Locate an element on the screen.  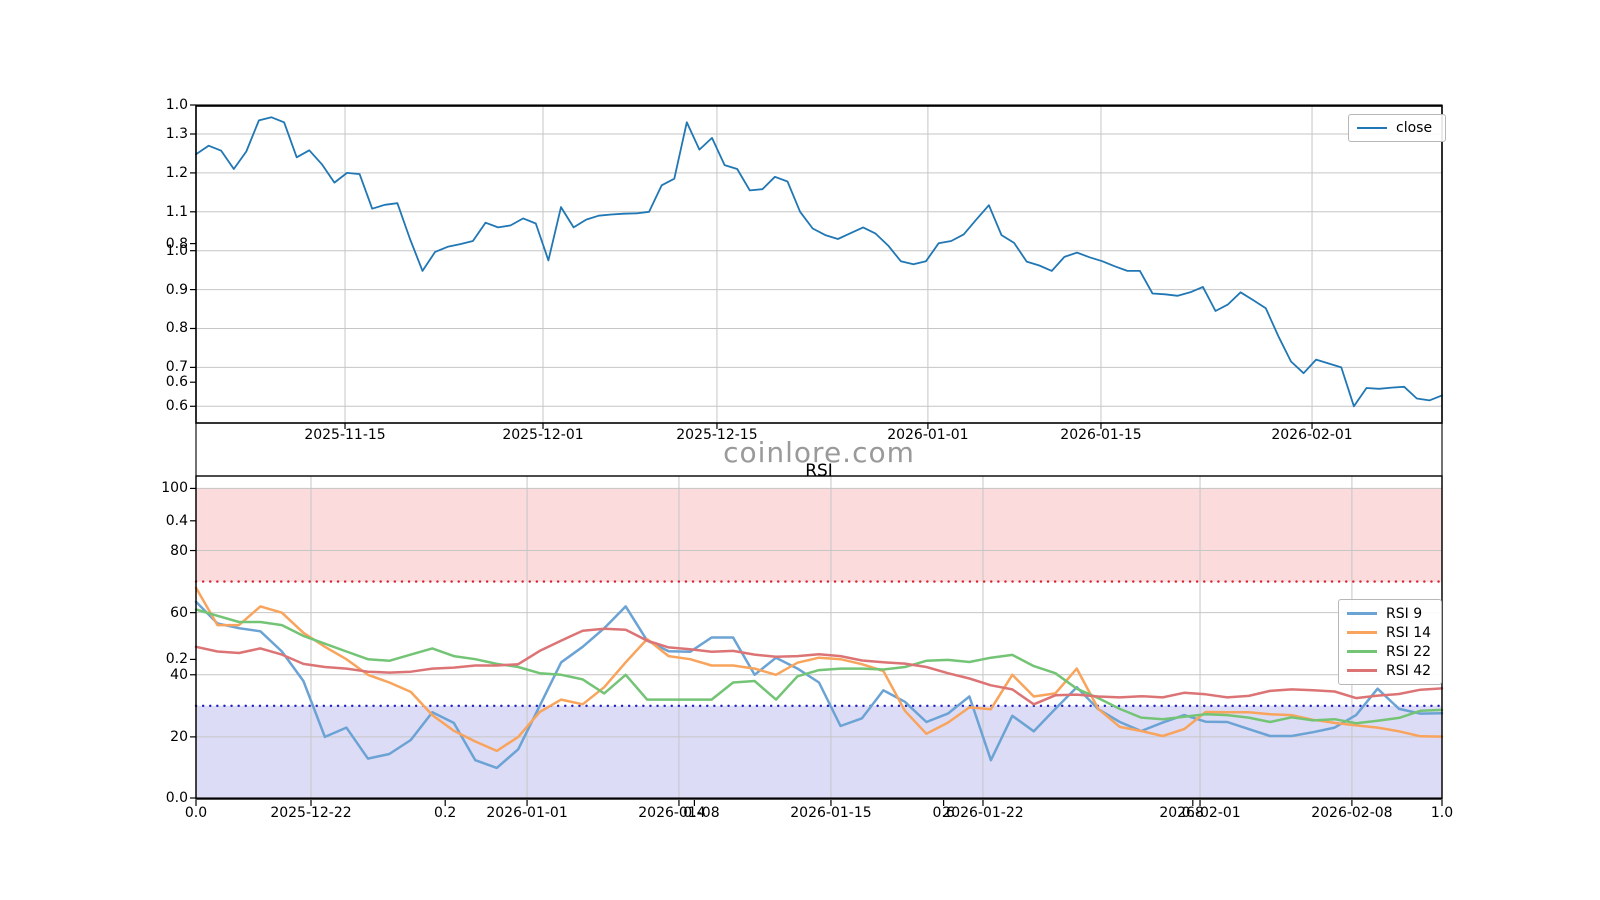
price-ytick-label: 1.2 is located at coordinates (176, 172).